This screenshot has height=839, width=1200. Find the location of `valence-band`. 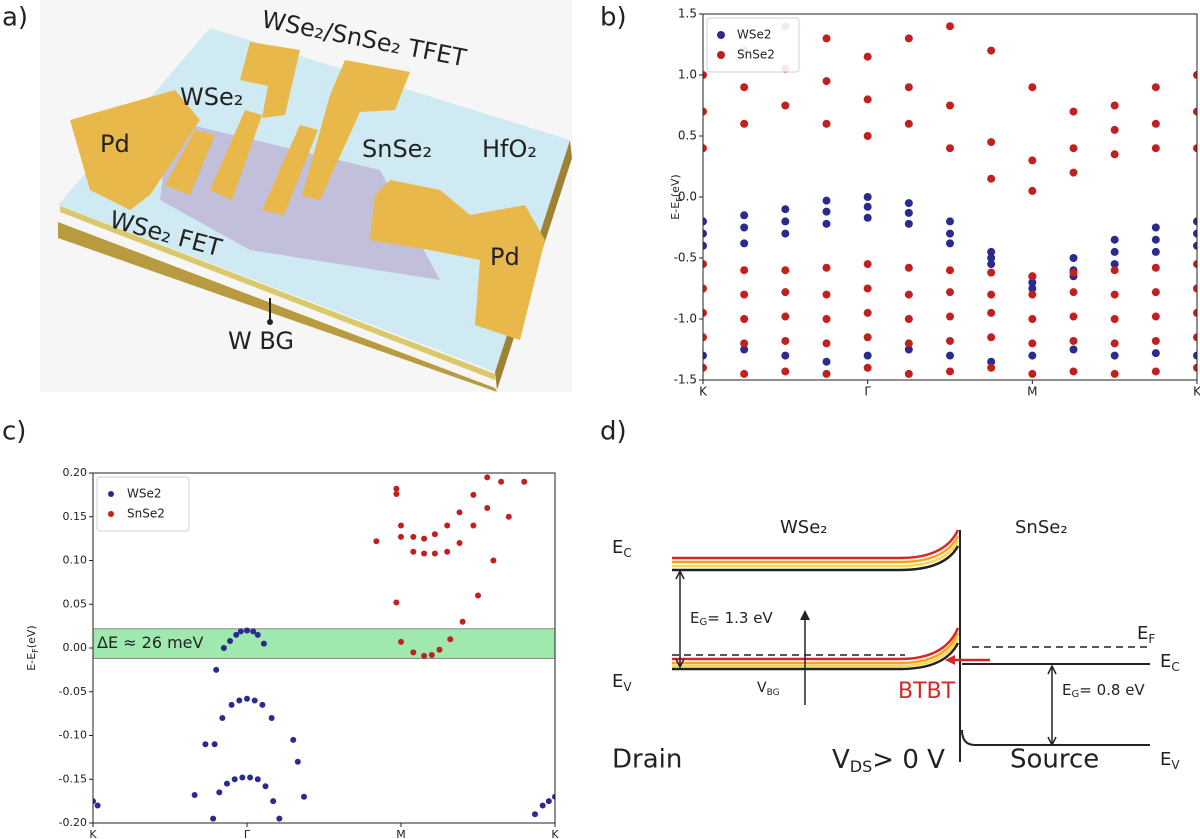

valence-band is located at coordinates (816, 648).